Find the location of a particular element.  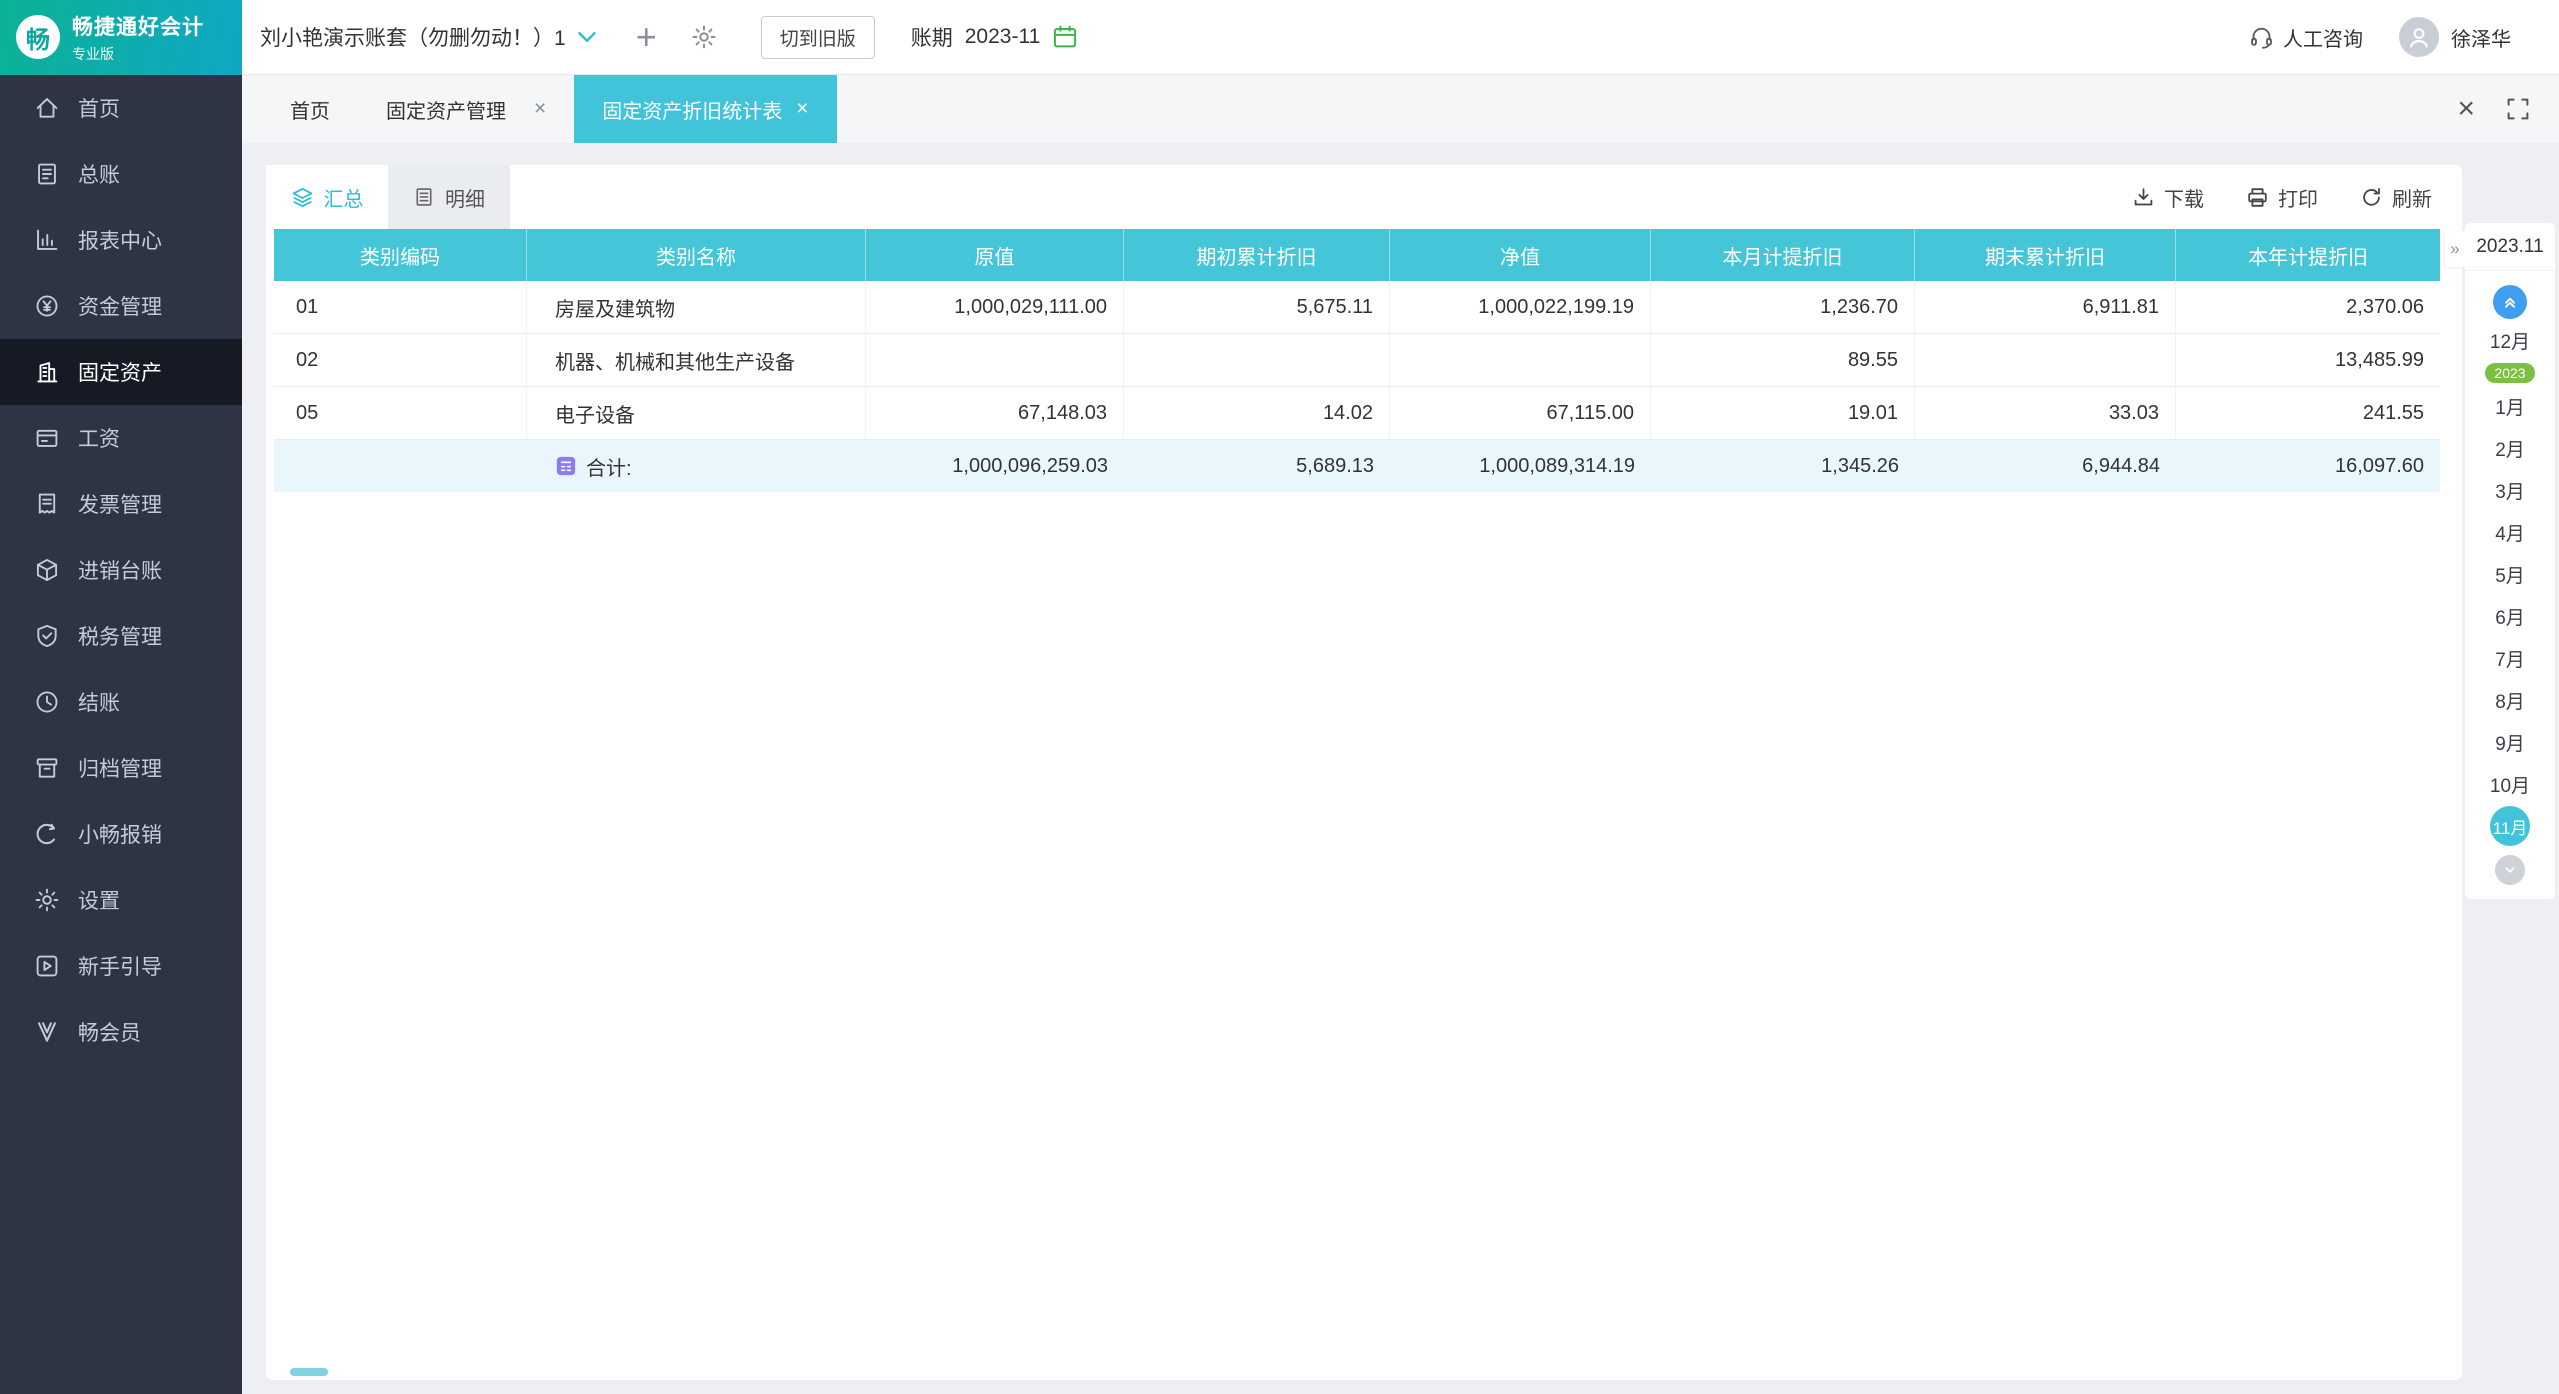

sidebar-item-funds: 资金管理 is located at coordinates (121, 306).